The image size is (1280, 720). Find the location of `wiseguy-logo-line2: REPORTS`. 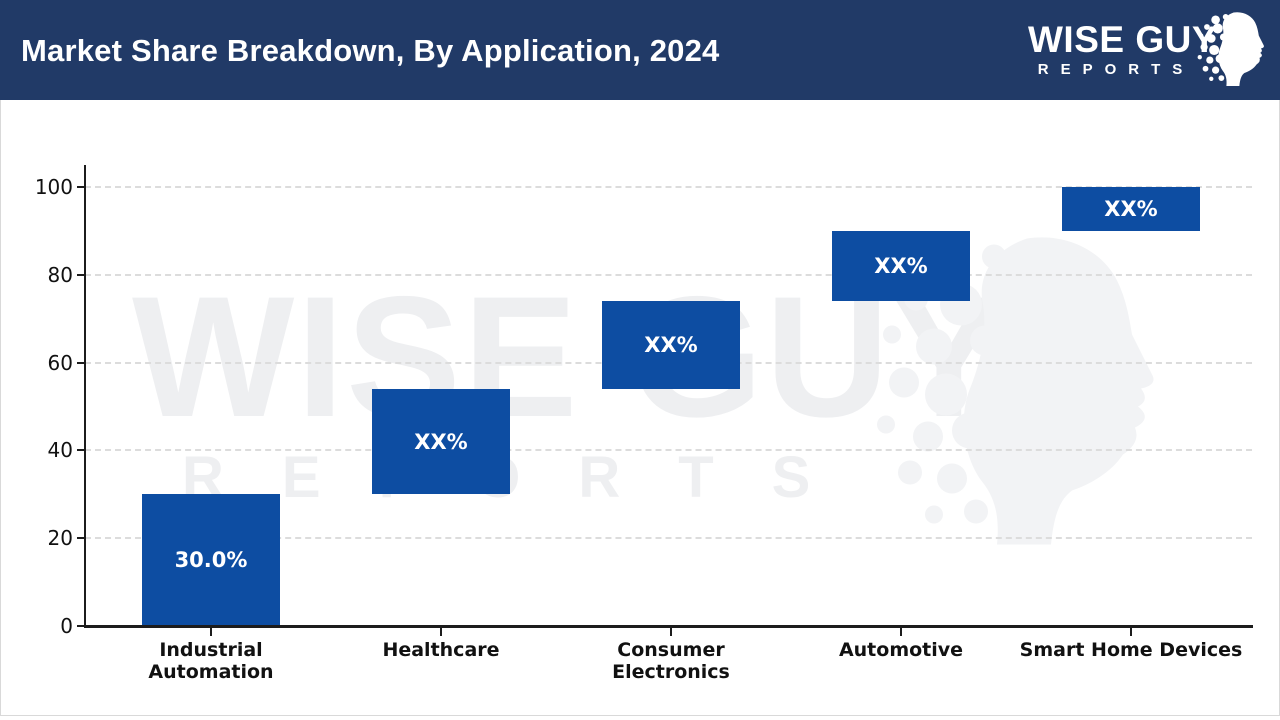

wiseguy-logo-line2: REPORTS is located at coordinates (1116, 69).